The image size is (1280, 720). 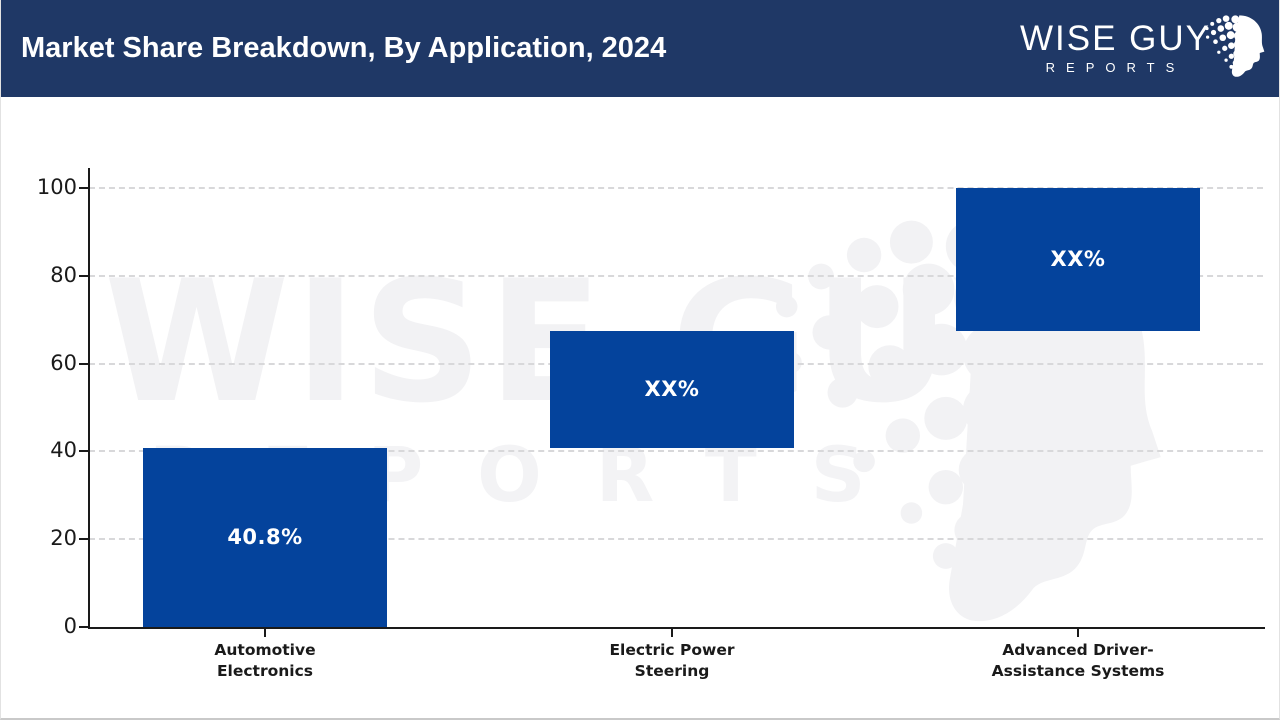 What do you see at coordinates (1115, 38) in the screenshot?
I see `brand-name-text: WISE GUY` at bounding box center [1115, 38].